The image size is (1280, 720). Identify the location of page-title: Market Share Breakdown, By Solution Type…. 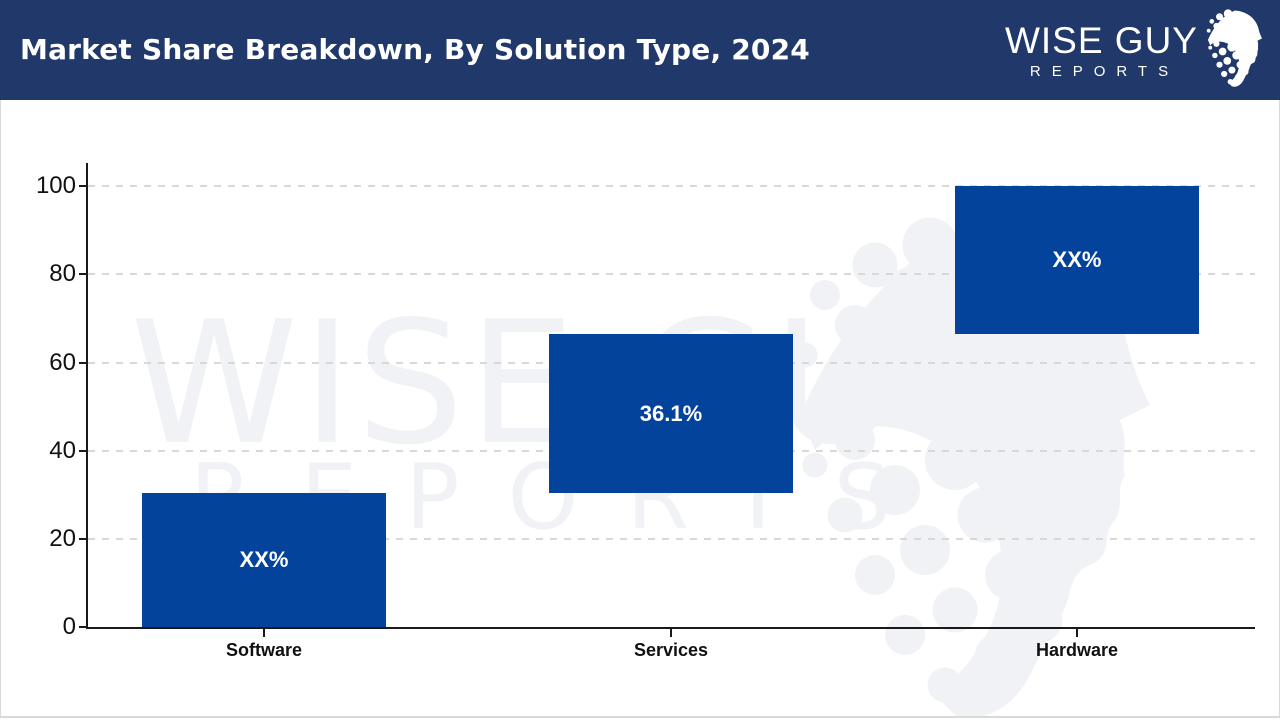
(415, 49).